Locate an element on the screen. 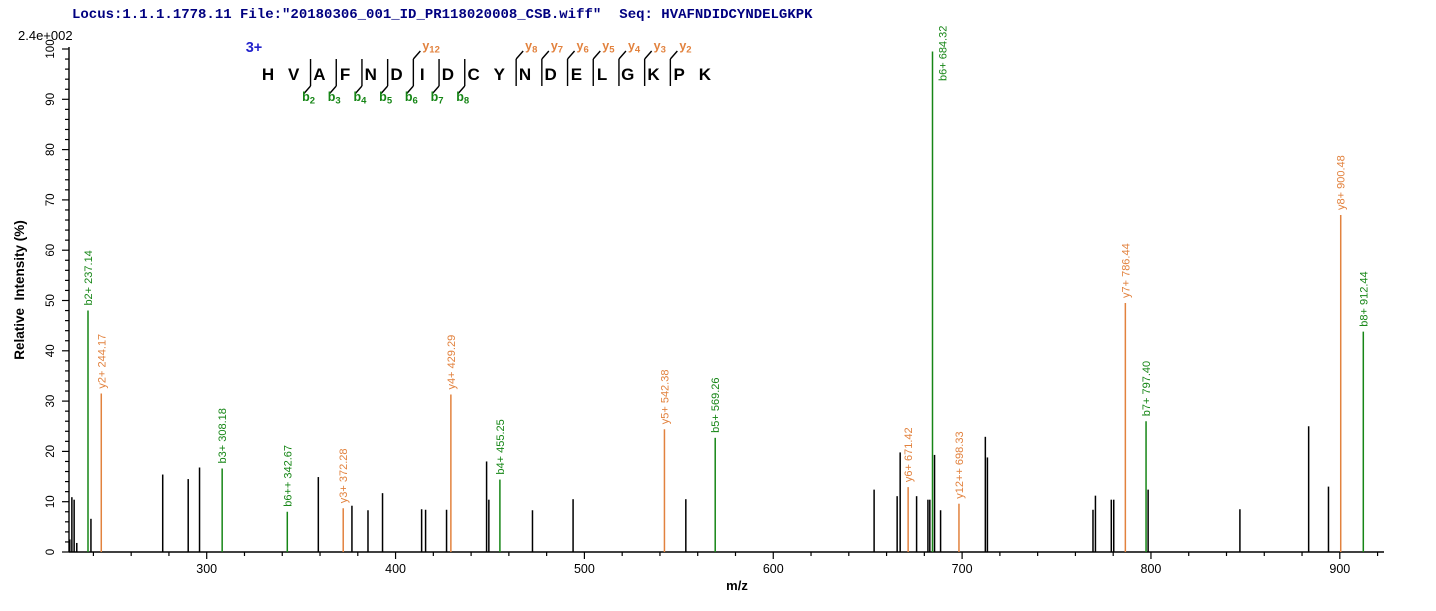  y-tick-label: 50 is located at coordinates (51, 300).